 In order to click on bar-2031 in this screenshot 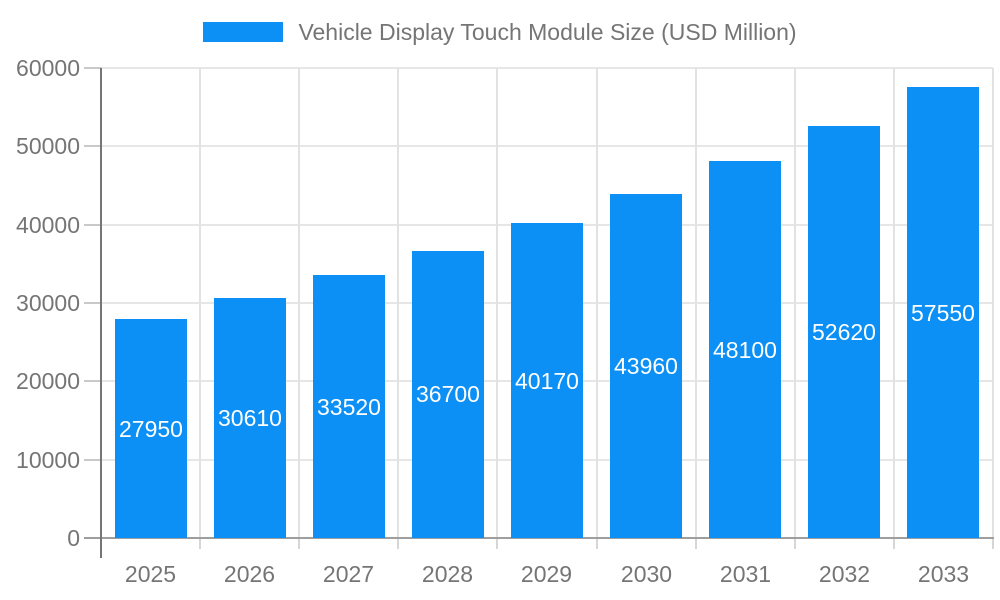, I will do `click(745, 349)`.